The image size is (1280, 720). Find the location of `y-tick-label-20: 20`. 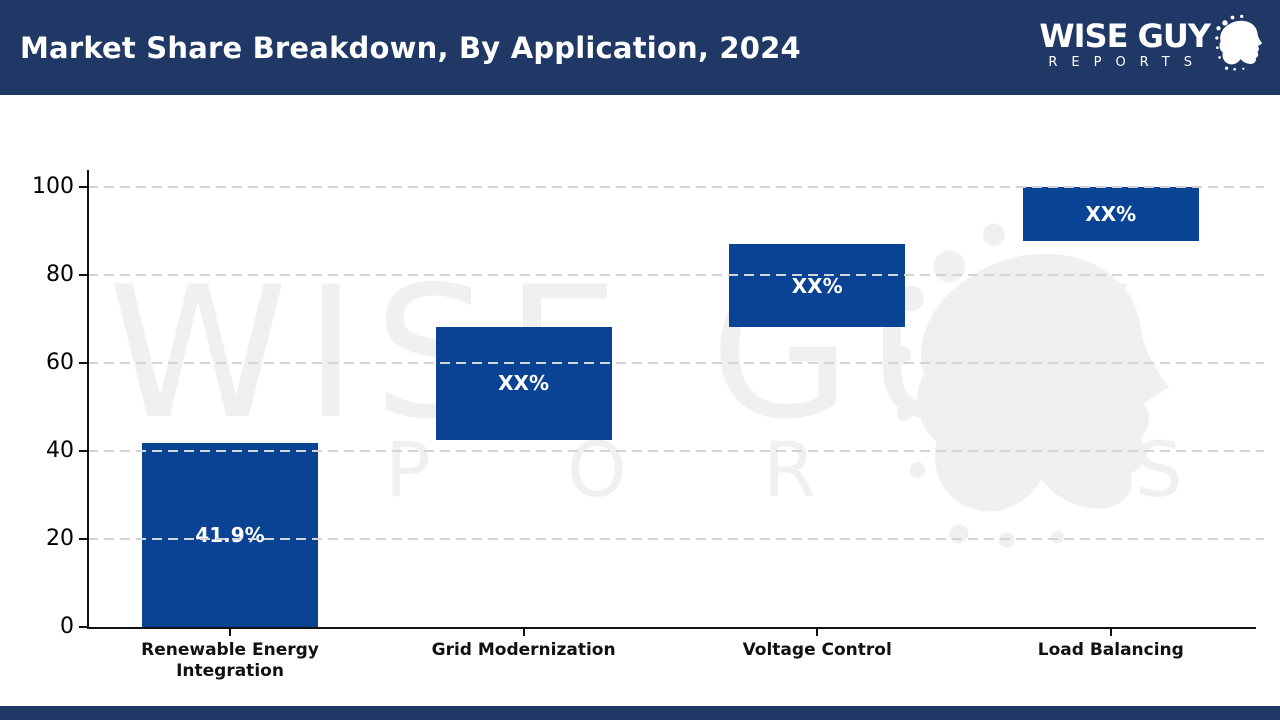

y-tick-label-20: 20 is located at coordinates (60, 538).